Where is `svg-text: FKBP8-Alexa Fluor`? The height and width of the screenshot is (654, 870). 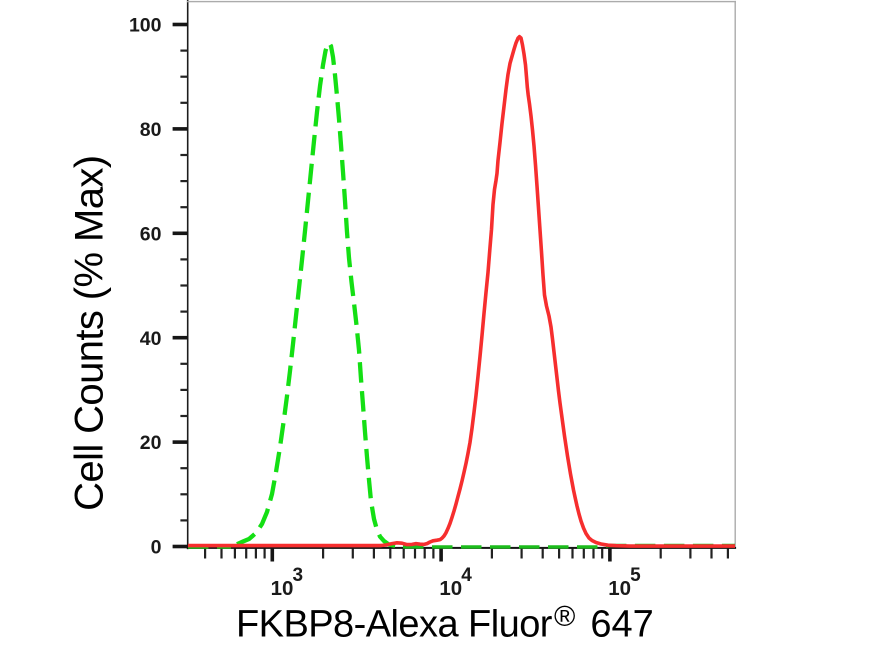
svg-text: FKBP8-Alexa Fluor is located at coordinates (394, 625).